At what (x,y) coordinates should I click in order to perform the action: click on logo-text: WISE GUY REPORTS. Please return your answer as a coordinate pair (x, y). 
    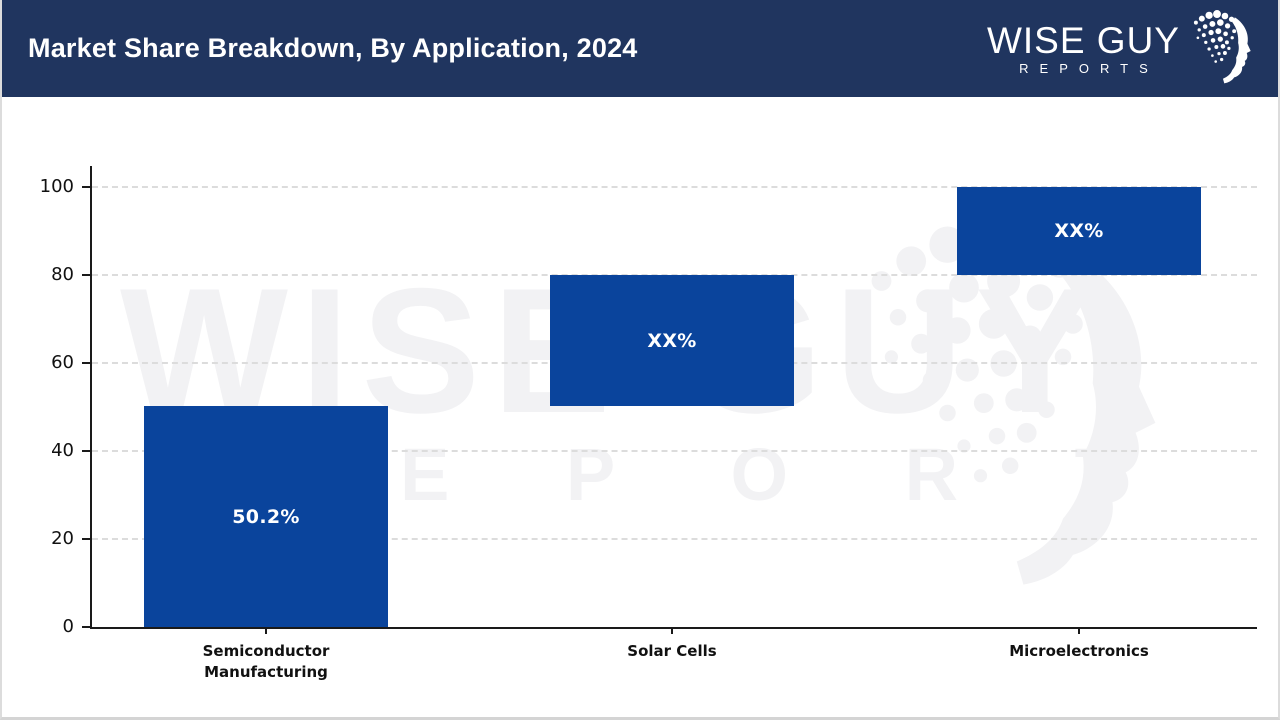
    Looking at the image, I should click on (1083, 48).